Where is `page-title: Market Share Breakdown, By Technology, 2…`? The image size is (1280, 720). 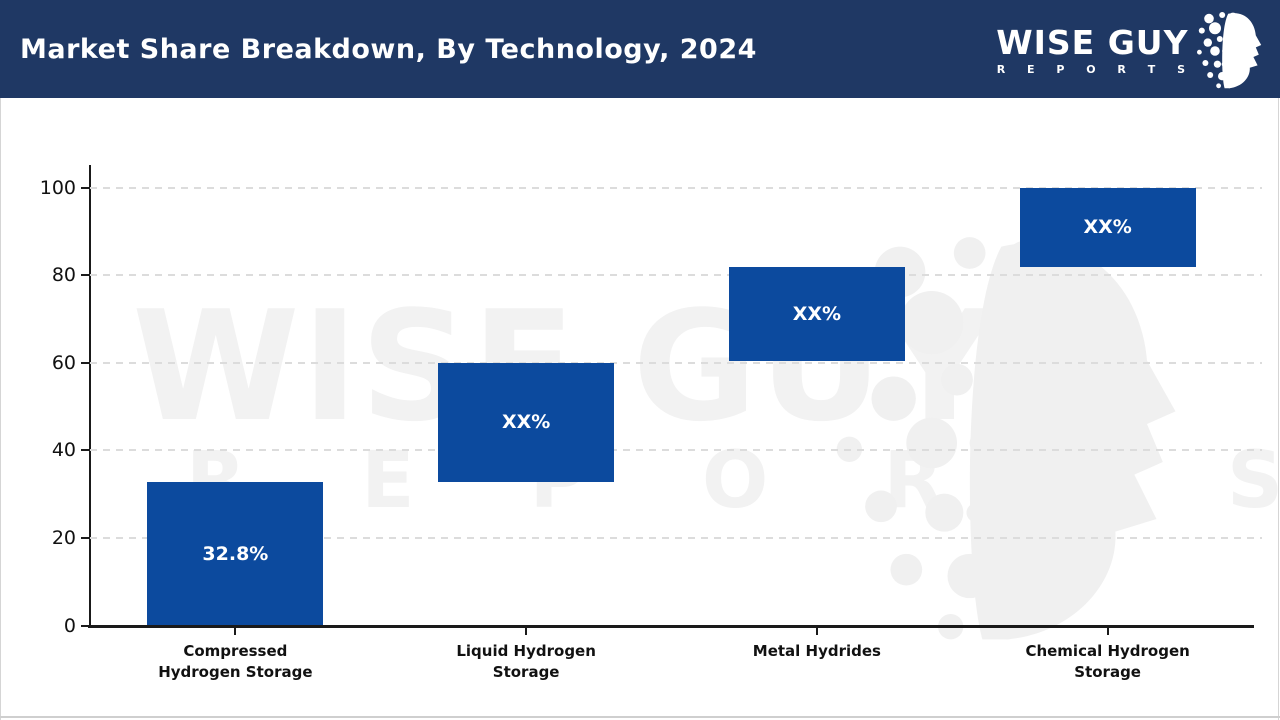
page-title: Market Share Breakdown, By Technology, 2… is located at coordinates (388, 49).